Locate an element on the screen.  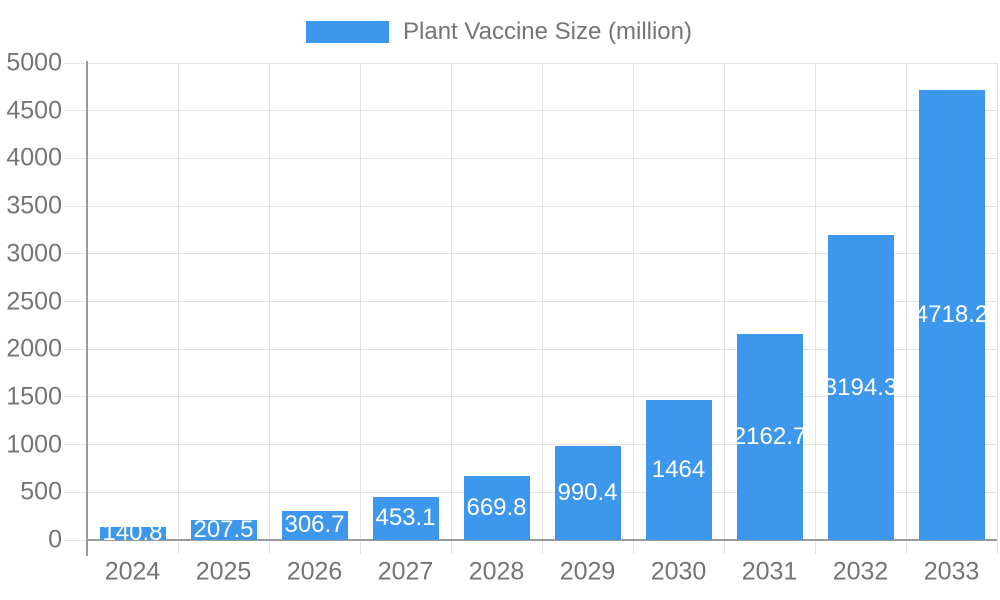
x-axis-line is located at coordinates (542, 540).